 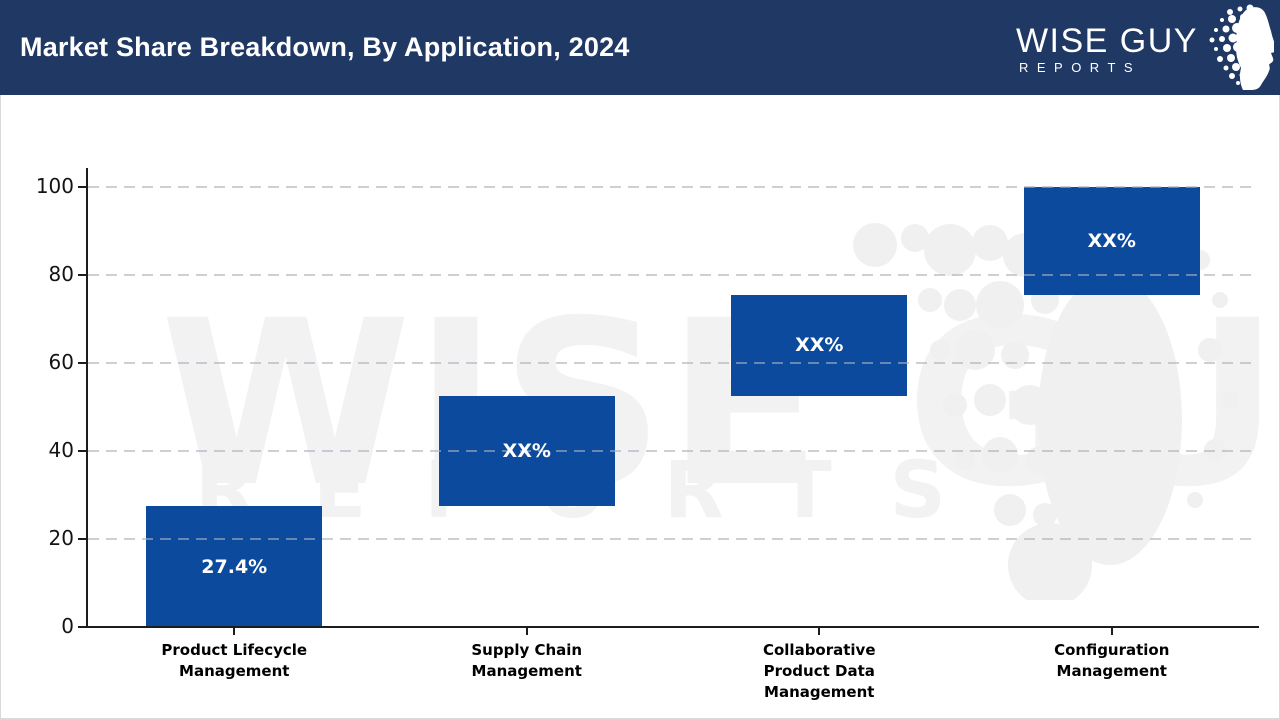 I want to click on y-axis-tick-label: 80, so click(x=61, y=274).